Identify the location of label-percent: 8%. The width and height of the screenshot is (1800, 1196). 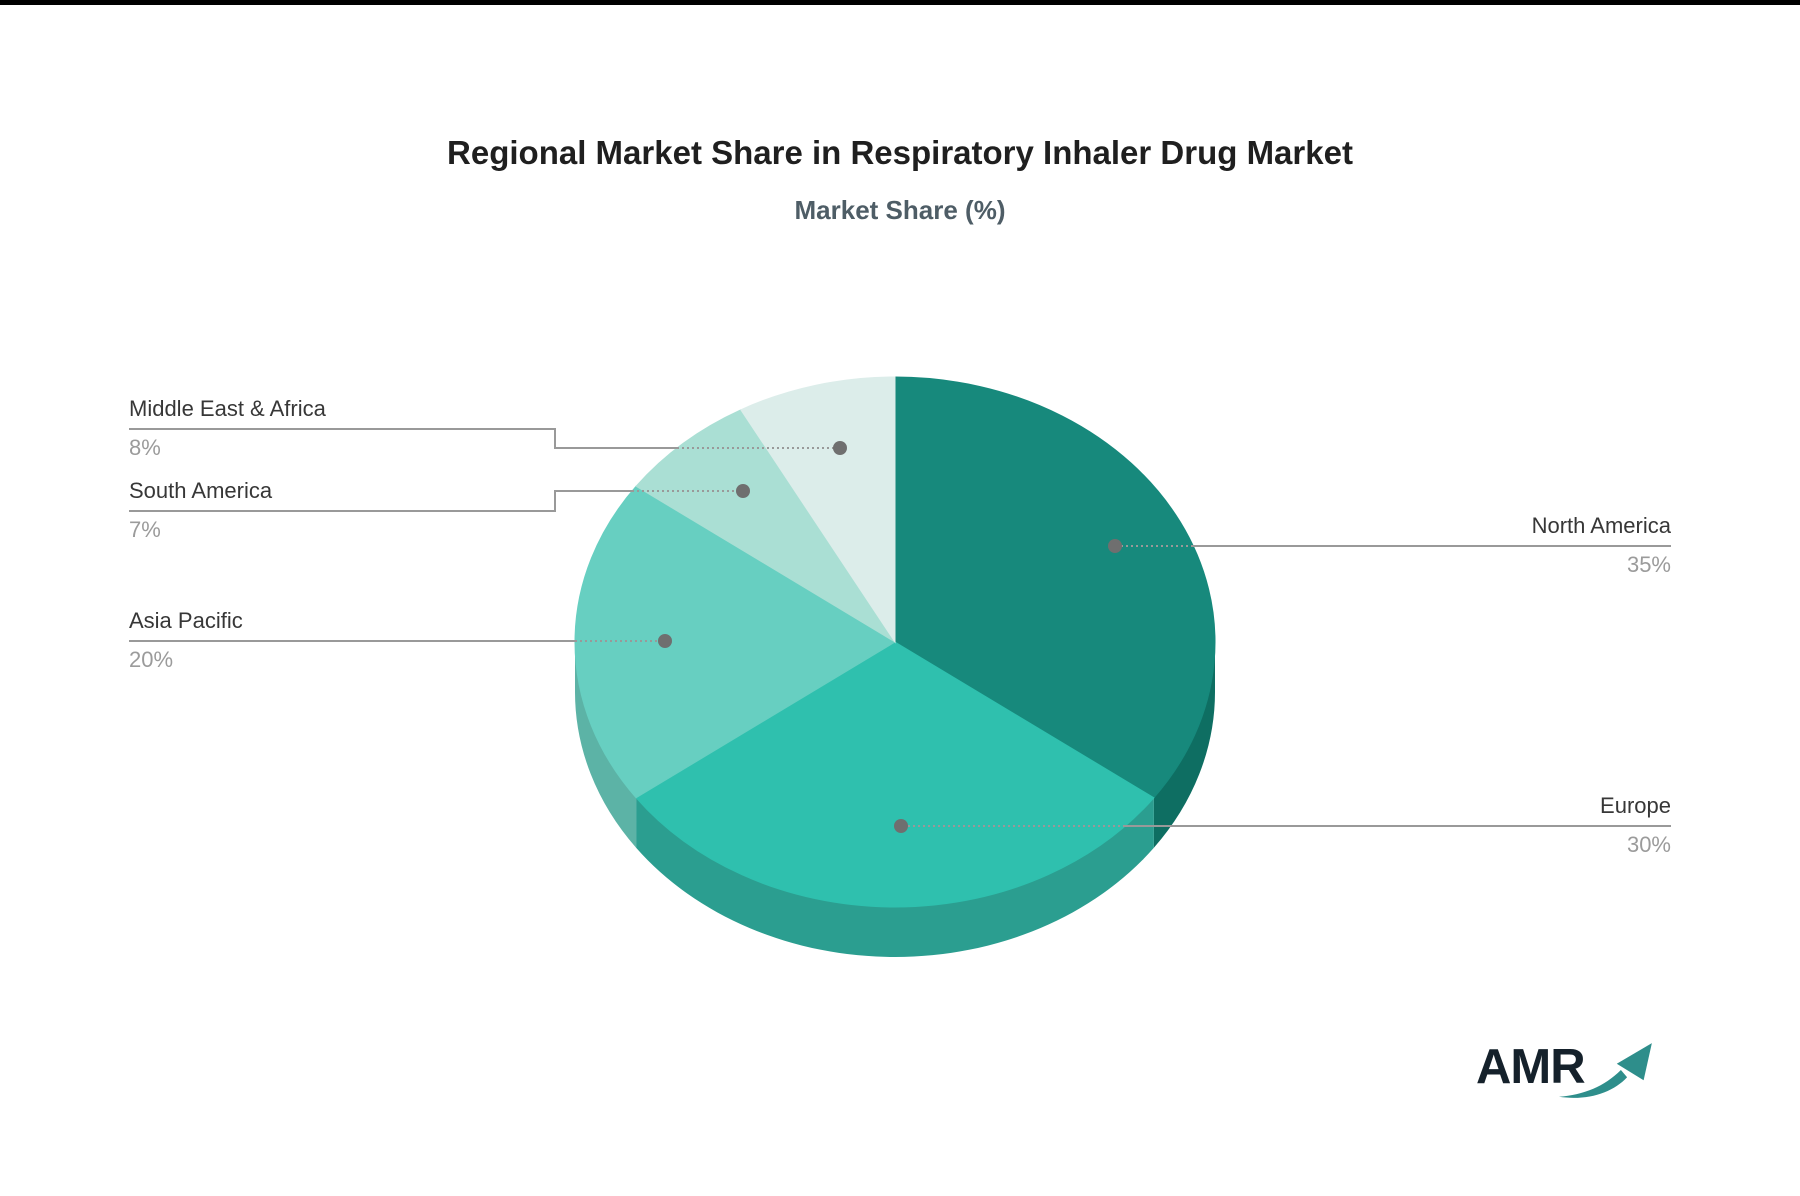
(145, 447).